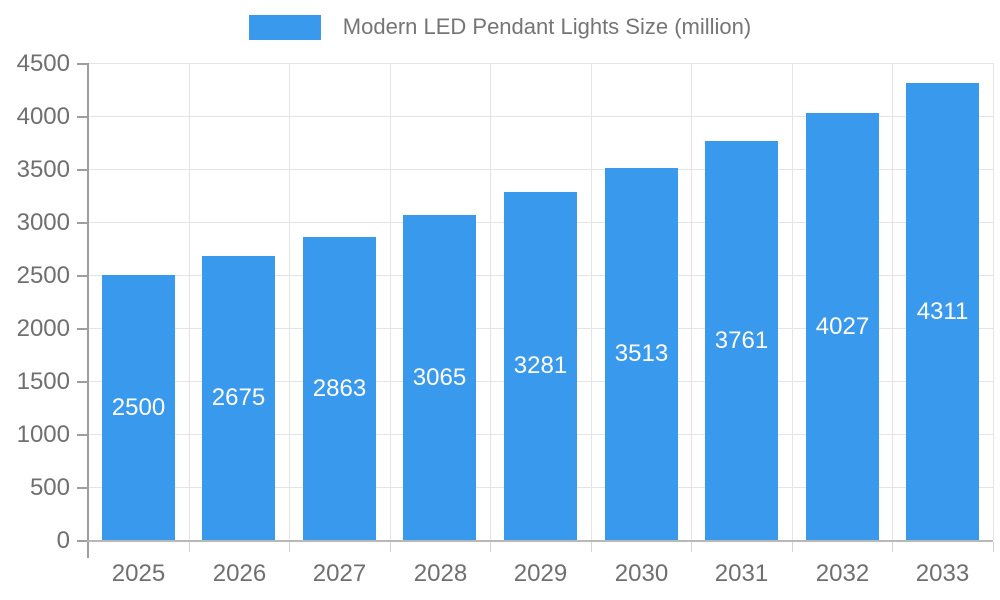 This screenshot has width=1000, height=600. Describe the element at coordinates (43, 169) in the screenshot. I see `y-axis-label: 3500` at that location.